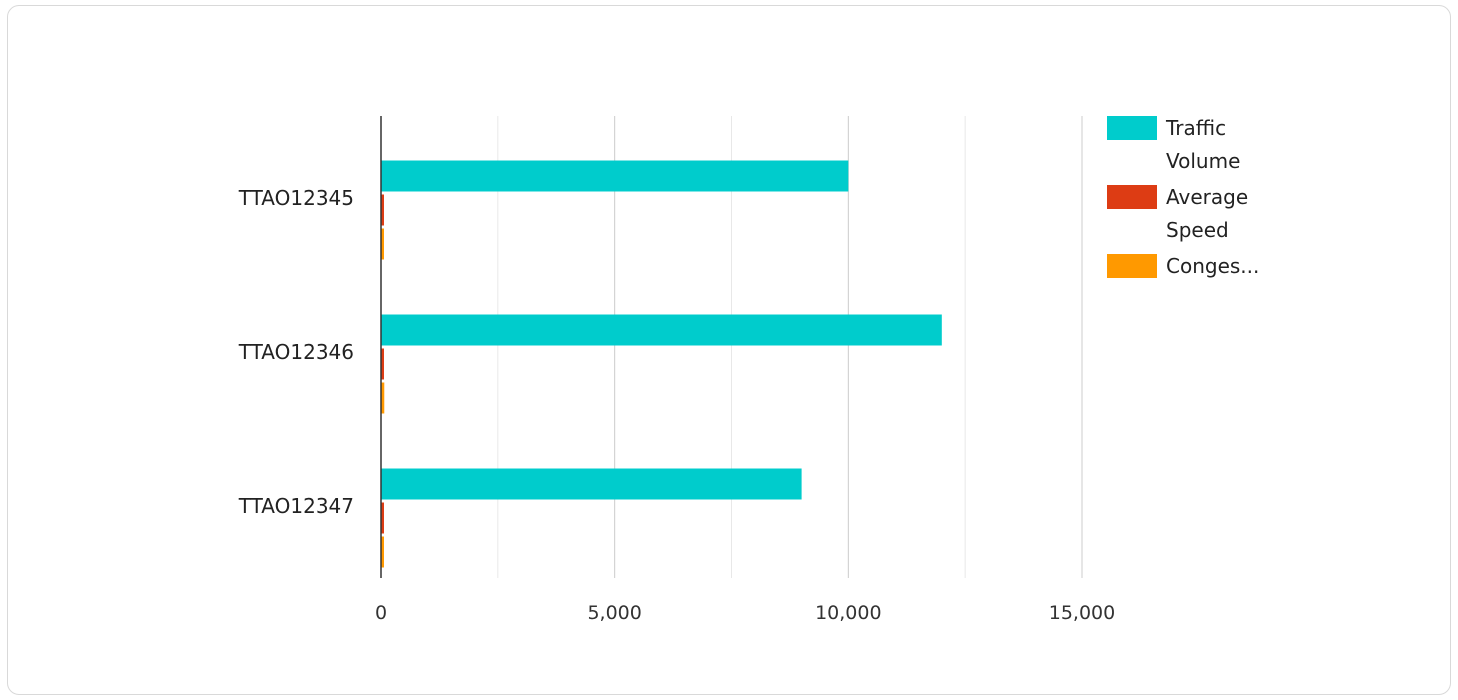  Describe the element at coordinates (382, 552) in the screenshot. I see `bar-conges-TTAO12347` at that location.